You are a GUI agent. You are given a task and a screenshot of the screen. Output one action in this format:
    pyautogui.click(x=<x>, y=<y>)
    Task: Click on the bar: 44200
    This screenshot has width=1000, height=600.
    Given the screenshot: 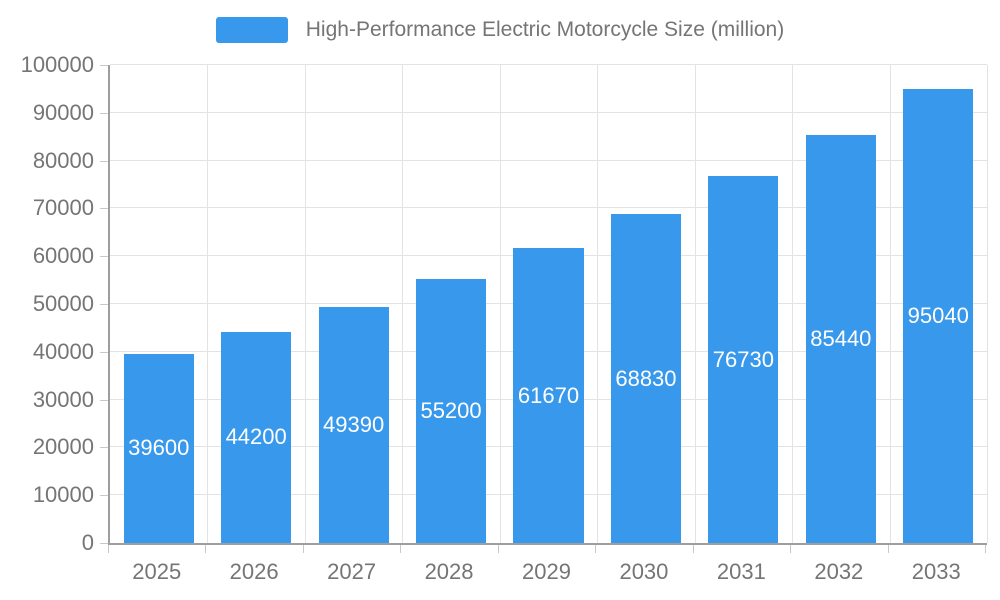 What is the action you would take?
    pyautogui.click(x=256, y=437)
    